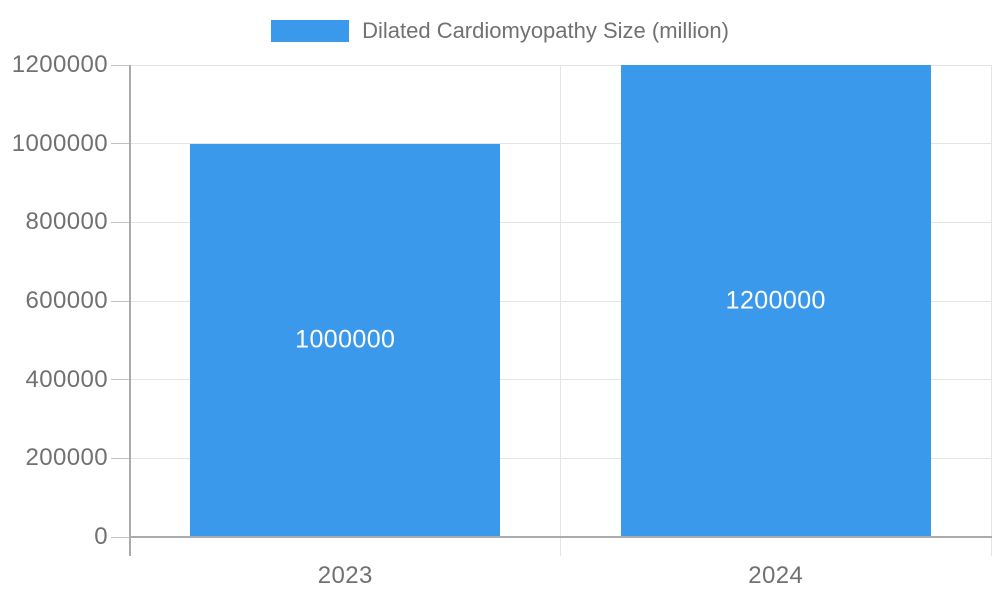 This screenshot has width=1000, height=600. What do you see at coordinates (345, 575) in the screenshot?
I see `x-axis-tick-label: 2023` at bounding box center [345, 575].